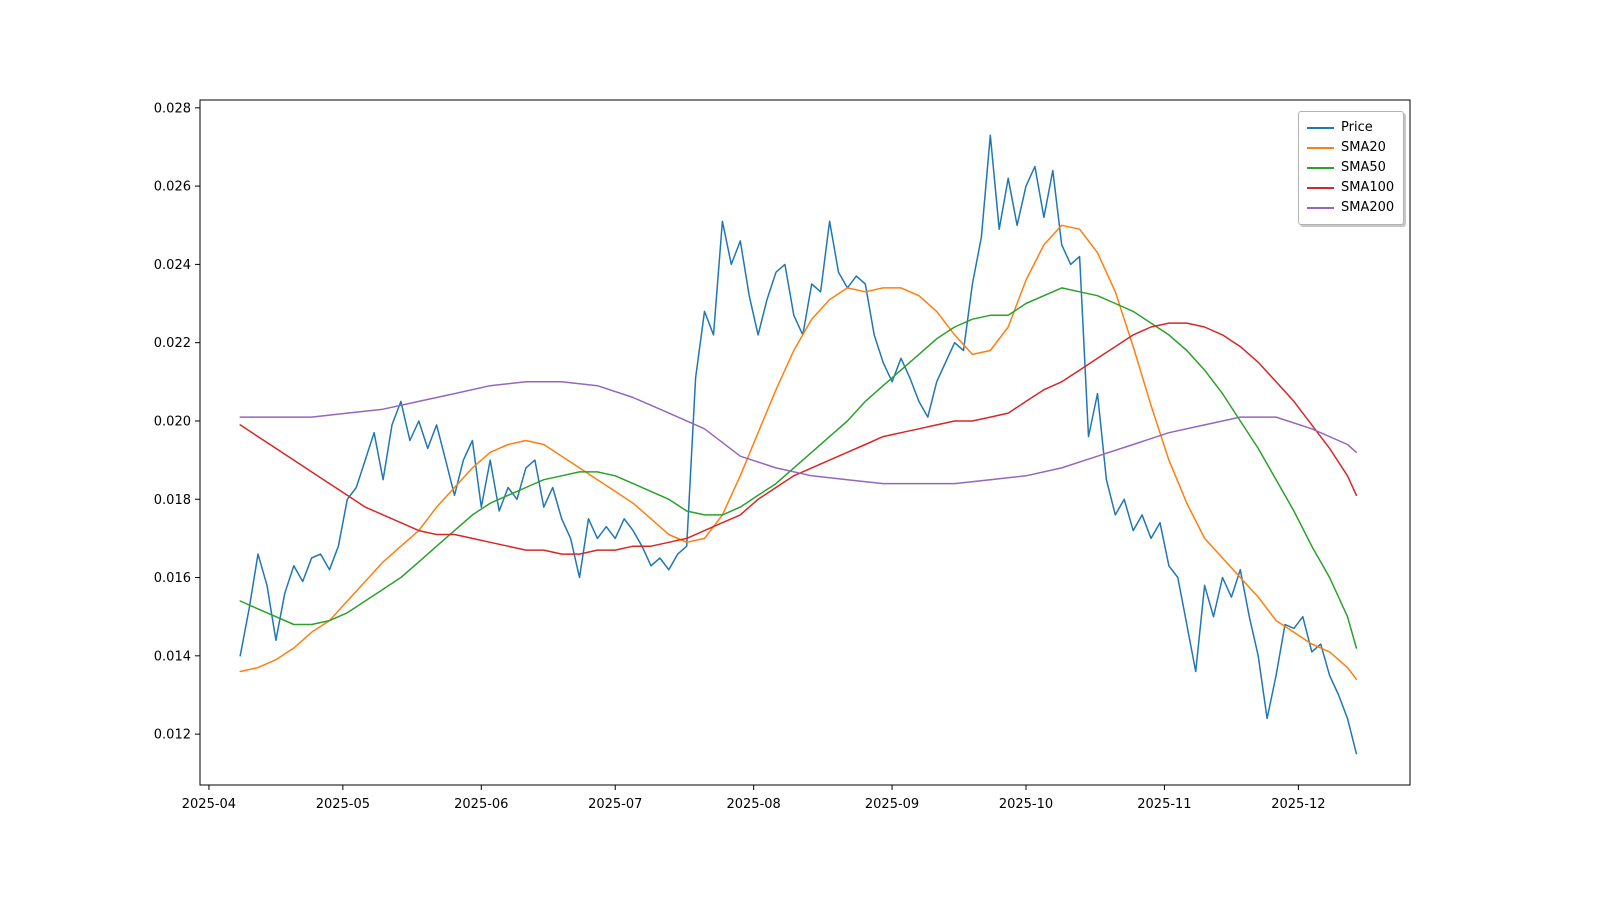 This screenshot has width=1600, height=900. I want to click on y-tick-label: 0.028, so click(172, 108).